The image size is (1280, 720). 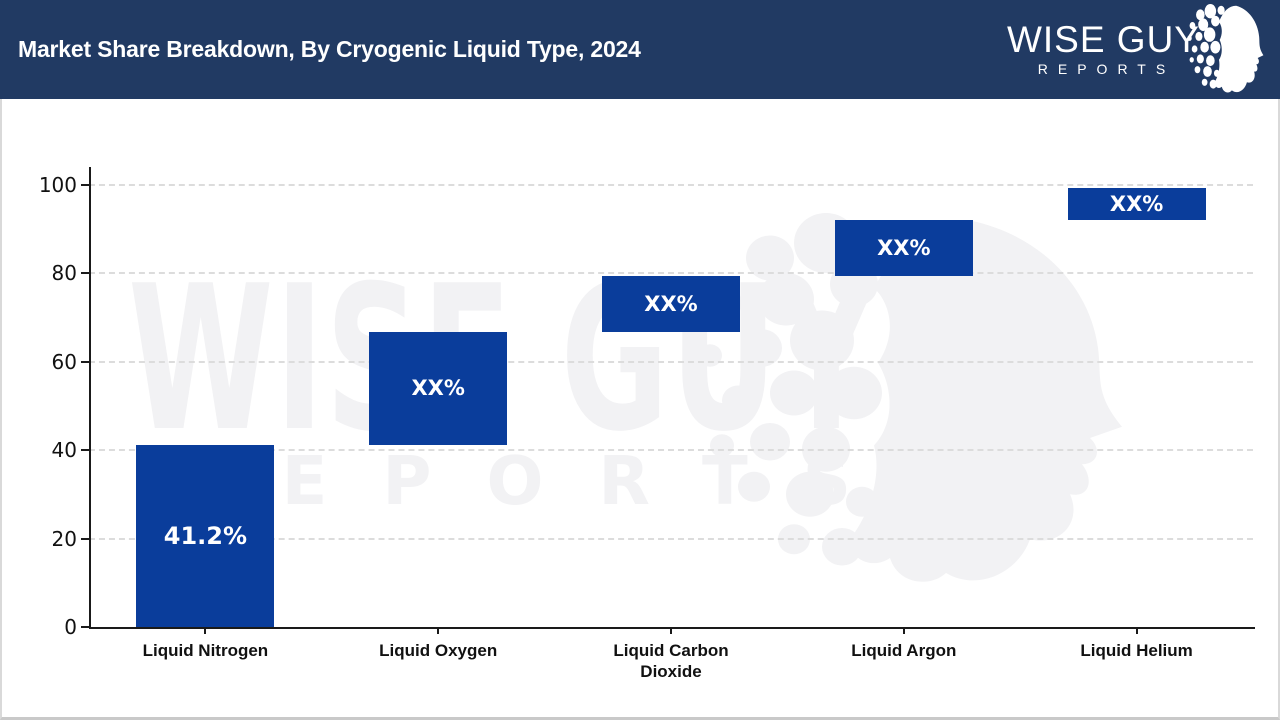 I want to click on x-category-label-liquid-argon: Liquid Argon, so click(x=904, y=650).